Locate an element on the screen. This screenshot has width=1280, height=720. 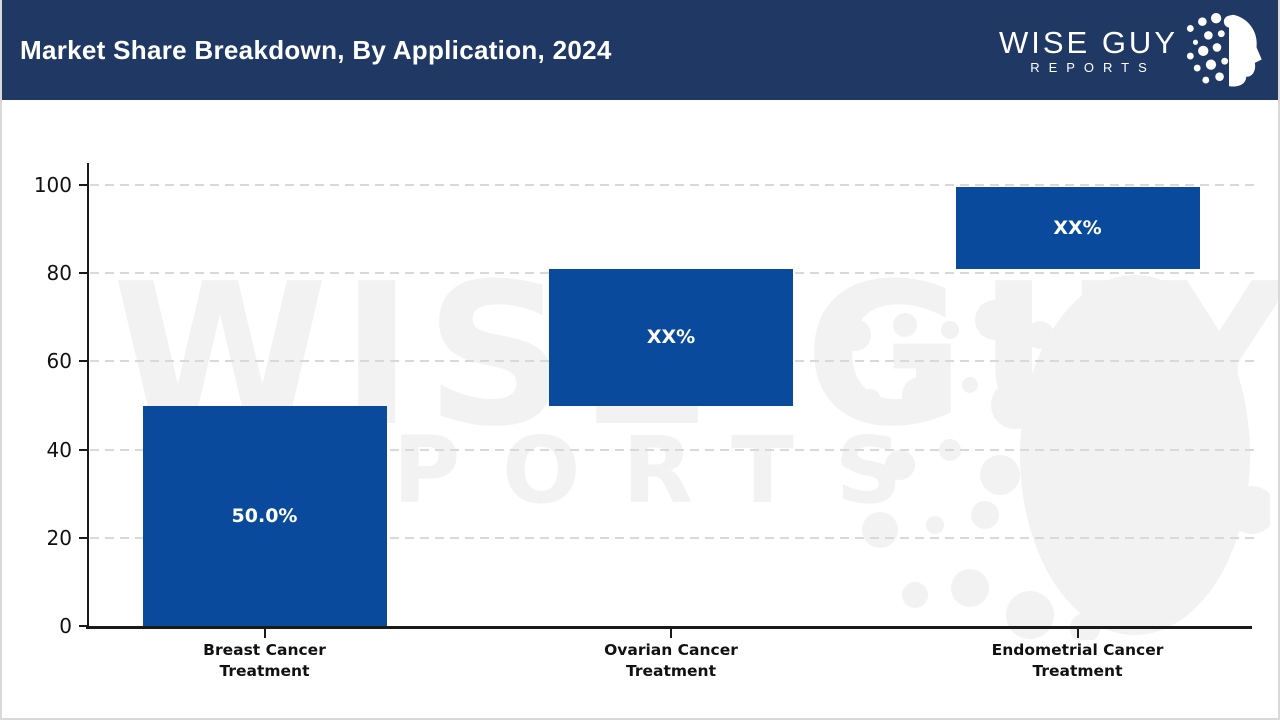
x-category-label: Ovarian Cancer Treatment is located at coordinates (671, 661).